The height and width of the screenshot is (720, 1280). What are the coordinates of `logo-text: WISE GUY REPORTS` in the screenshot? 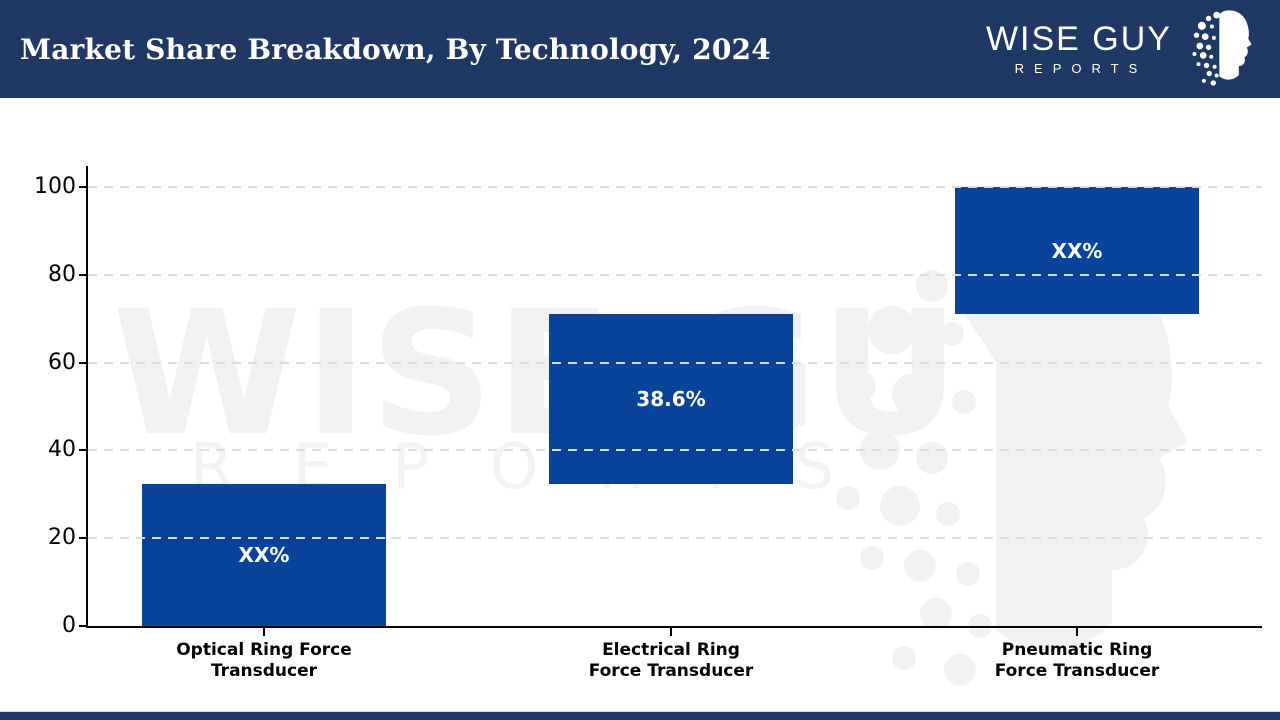 It's located at (1079, 49).